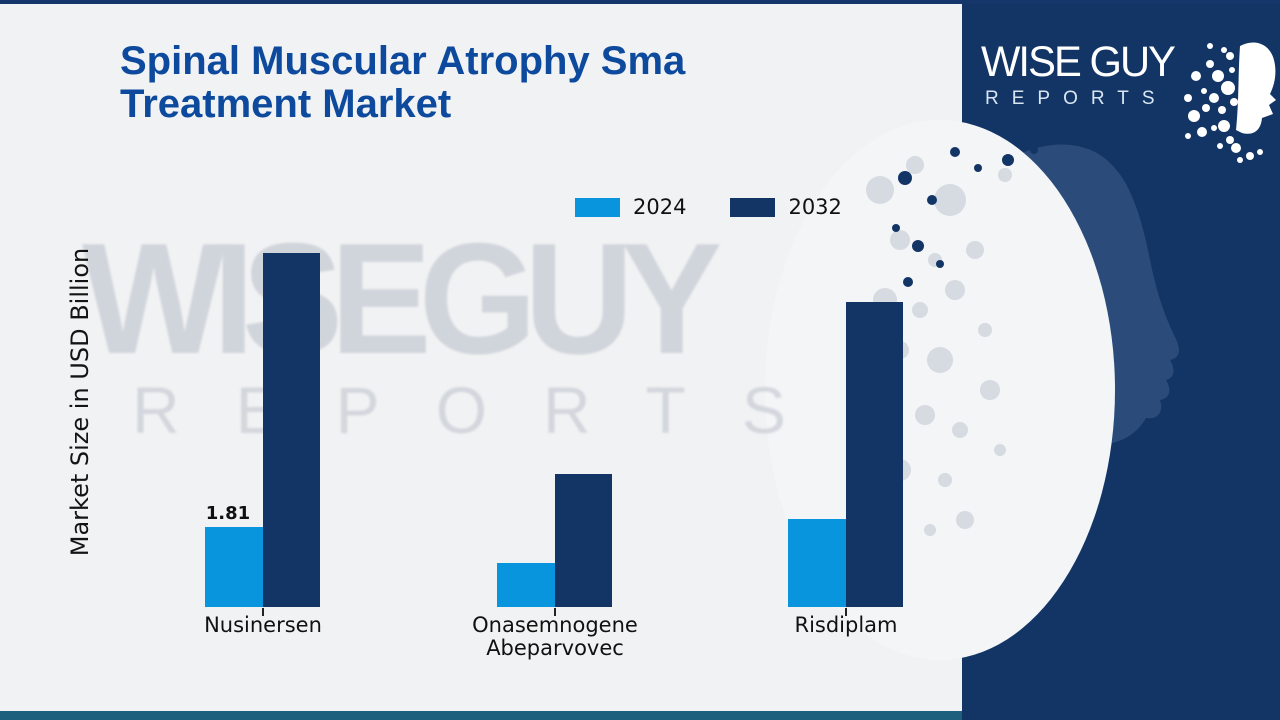 This screenshot has height=720, width=1280. Describe the element at coordinates (815, 207) in the screenshot. I see `legend-label-2032: 2032` at that location.